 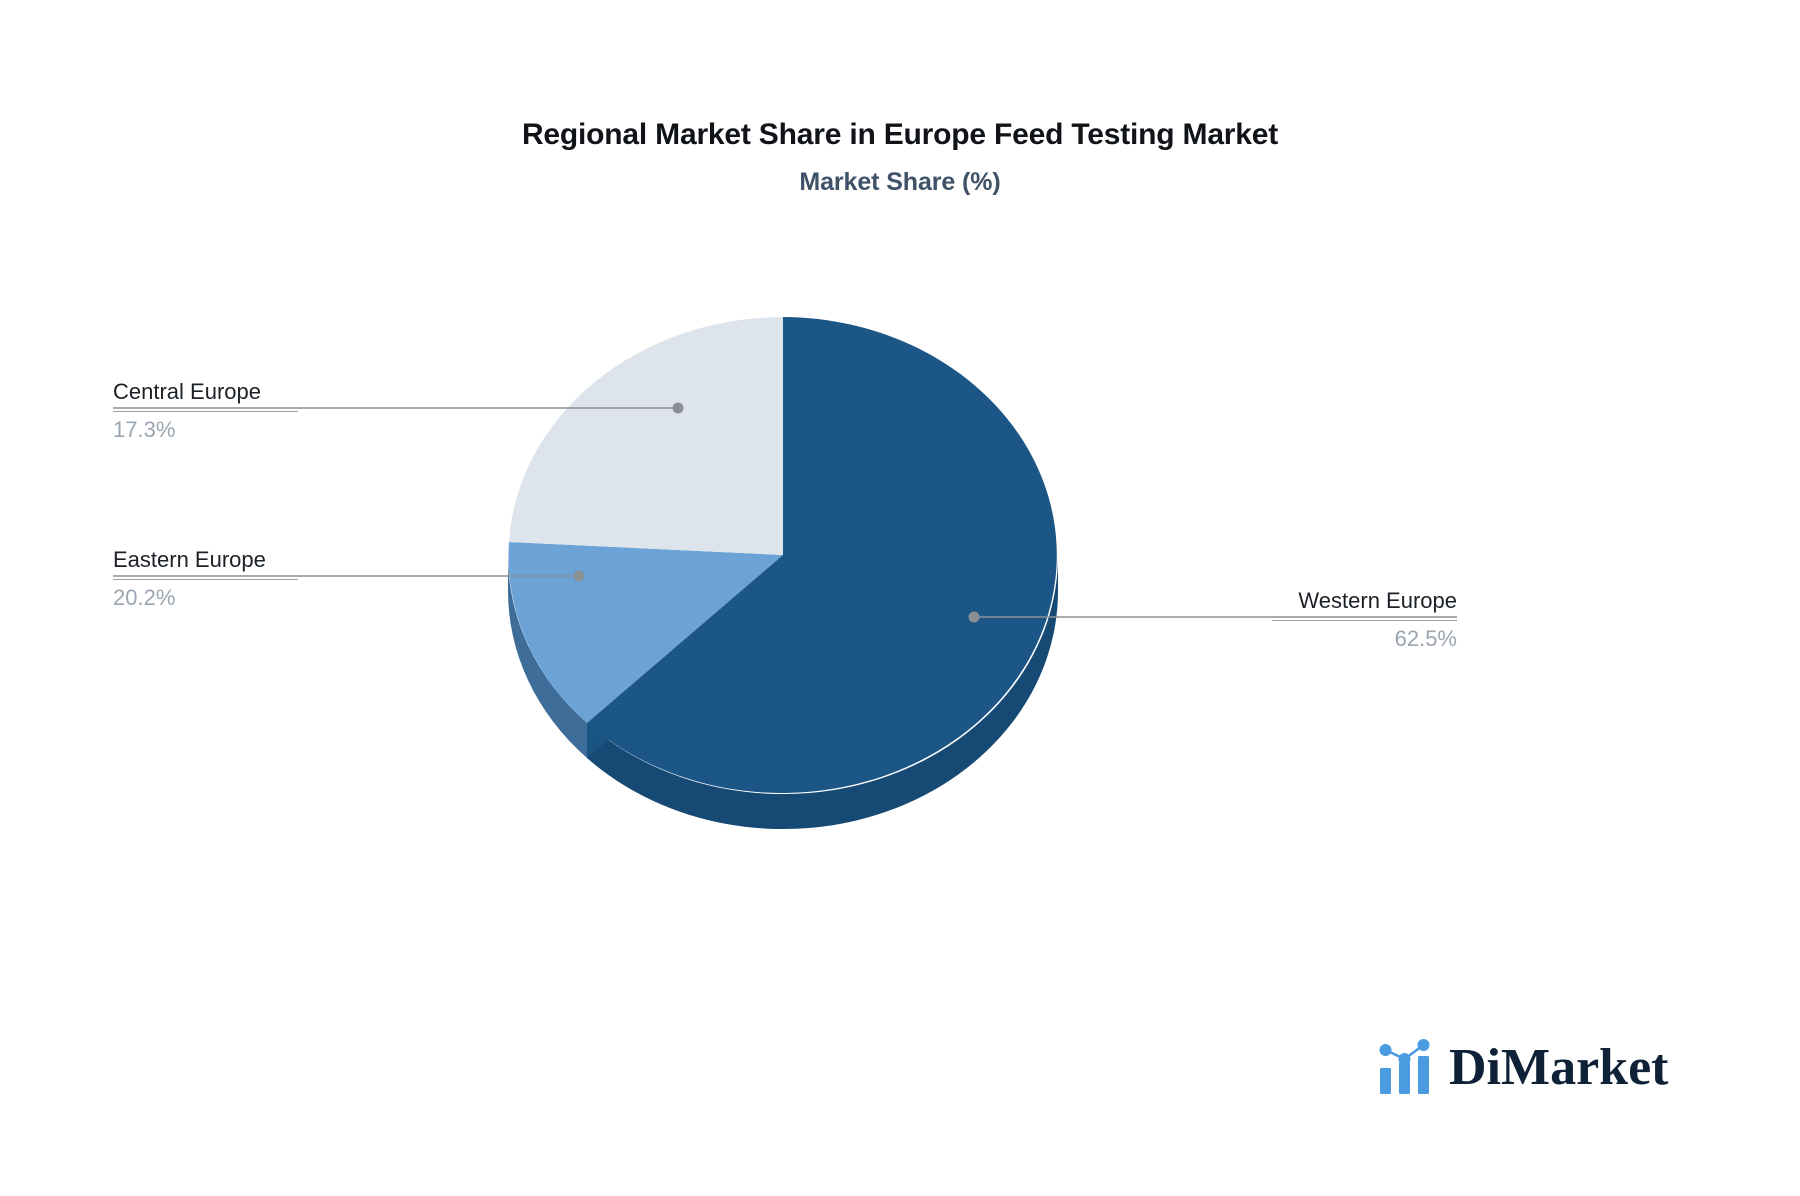 I want to click on pie-slice-western-europe, so click(x=822, y=555).